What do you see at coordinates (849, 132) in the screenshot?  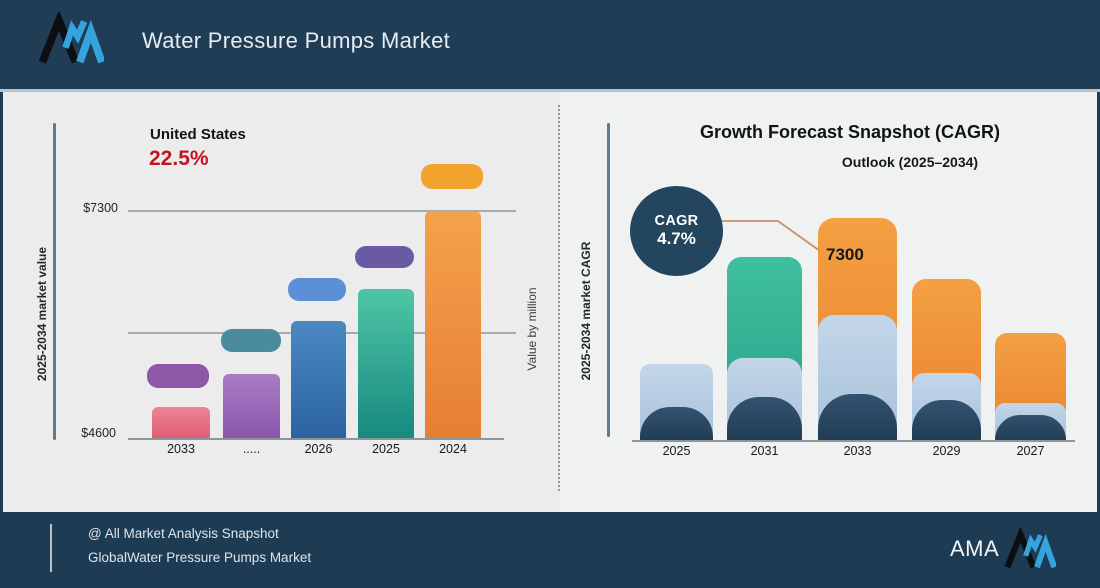 I see `right-chart-title: Growth Forecast Snapshot (CAGR)` at bounding box center [849, 132].